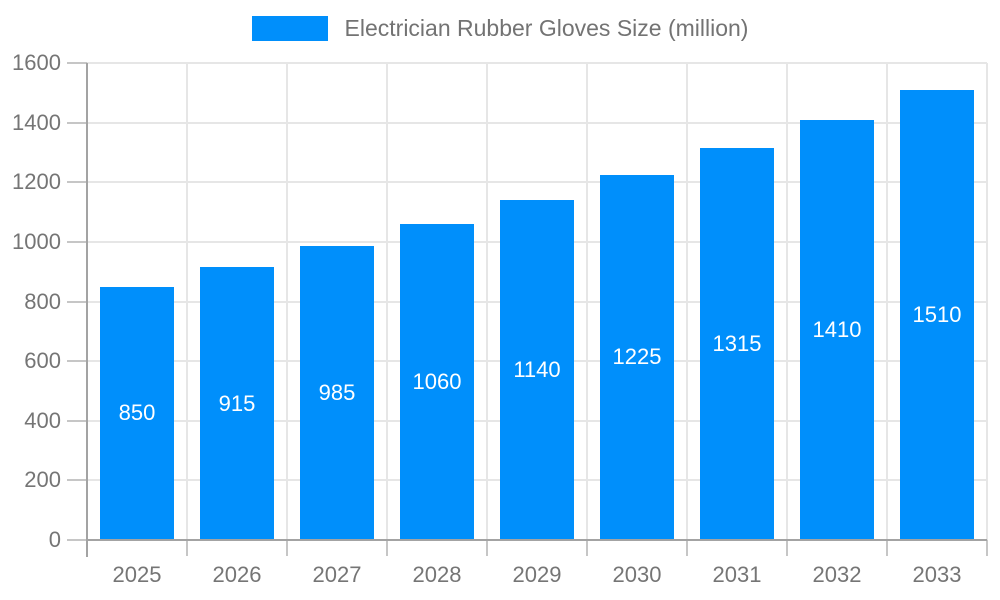  I want to click on bar-value-label: 1315, so click(737, 343).